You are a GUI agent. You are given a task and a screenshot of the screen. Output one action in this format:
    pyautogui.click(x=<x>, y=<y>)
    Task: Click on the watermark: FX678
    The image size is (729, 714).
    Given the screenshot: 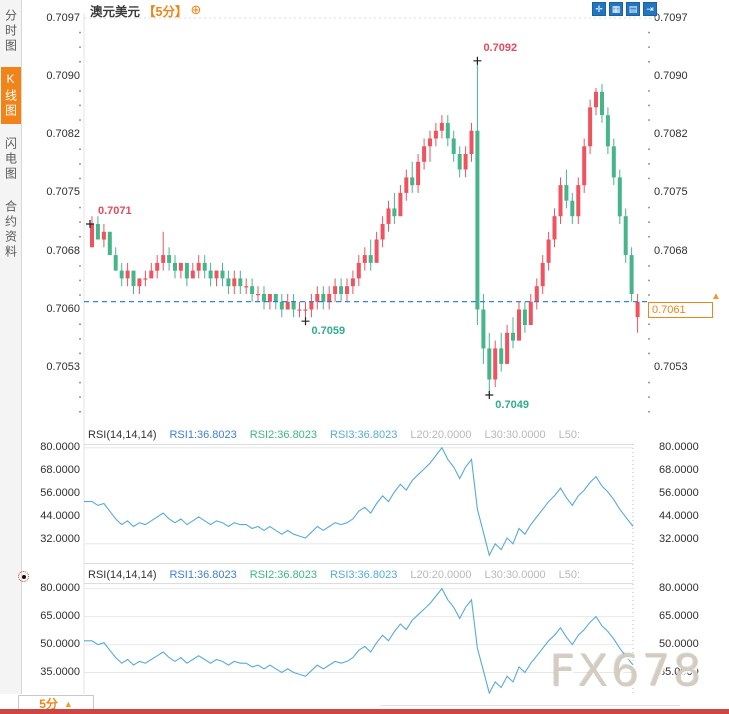 What is the action you would take?
    pyautogui.click(x=627, y=671)
    